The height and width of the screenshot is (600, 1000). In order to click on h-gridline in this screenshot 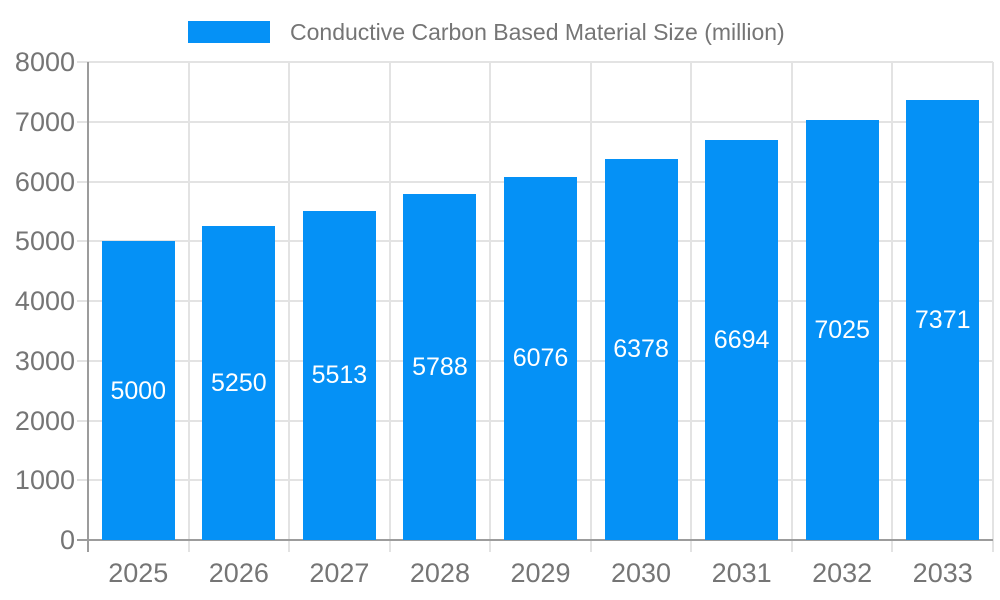, I will do `click(535, 62)`.